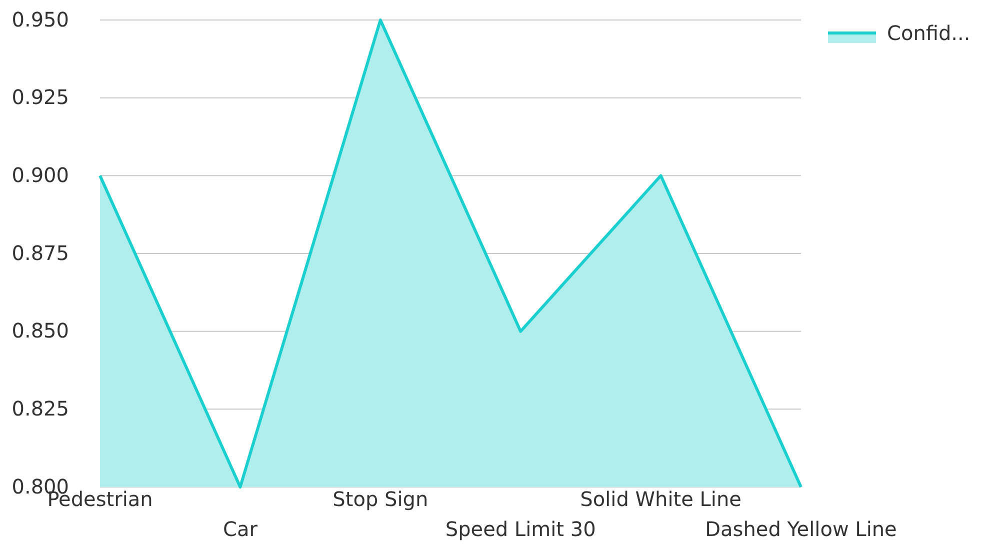  I want to click on x-tick-label: Solid White Line, so click(661, 499).